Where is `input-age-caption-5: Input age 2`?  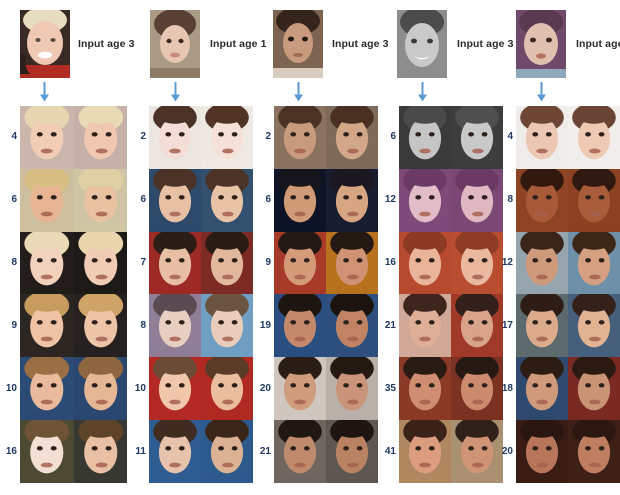 input-age-caption-5: Input age 2 is located at coordinates (598, 44).